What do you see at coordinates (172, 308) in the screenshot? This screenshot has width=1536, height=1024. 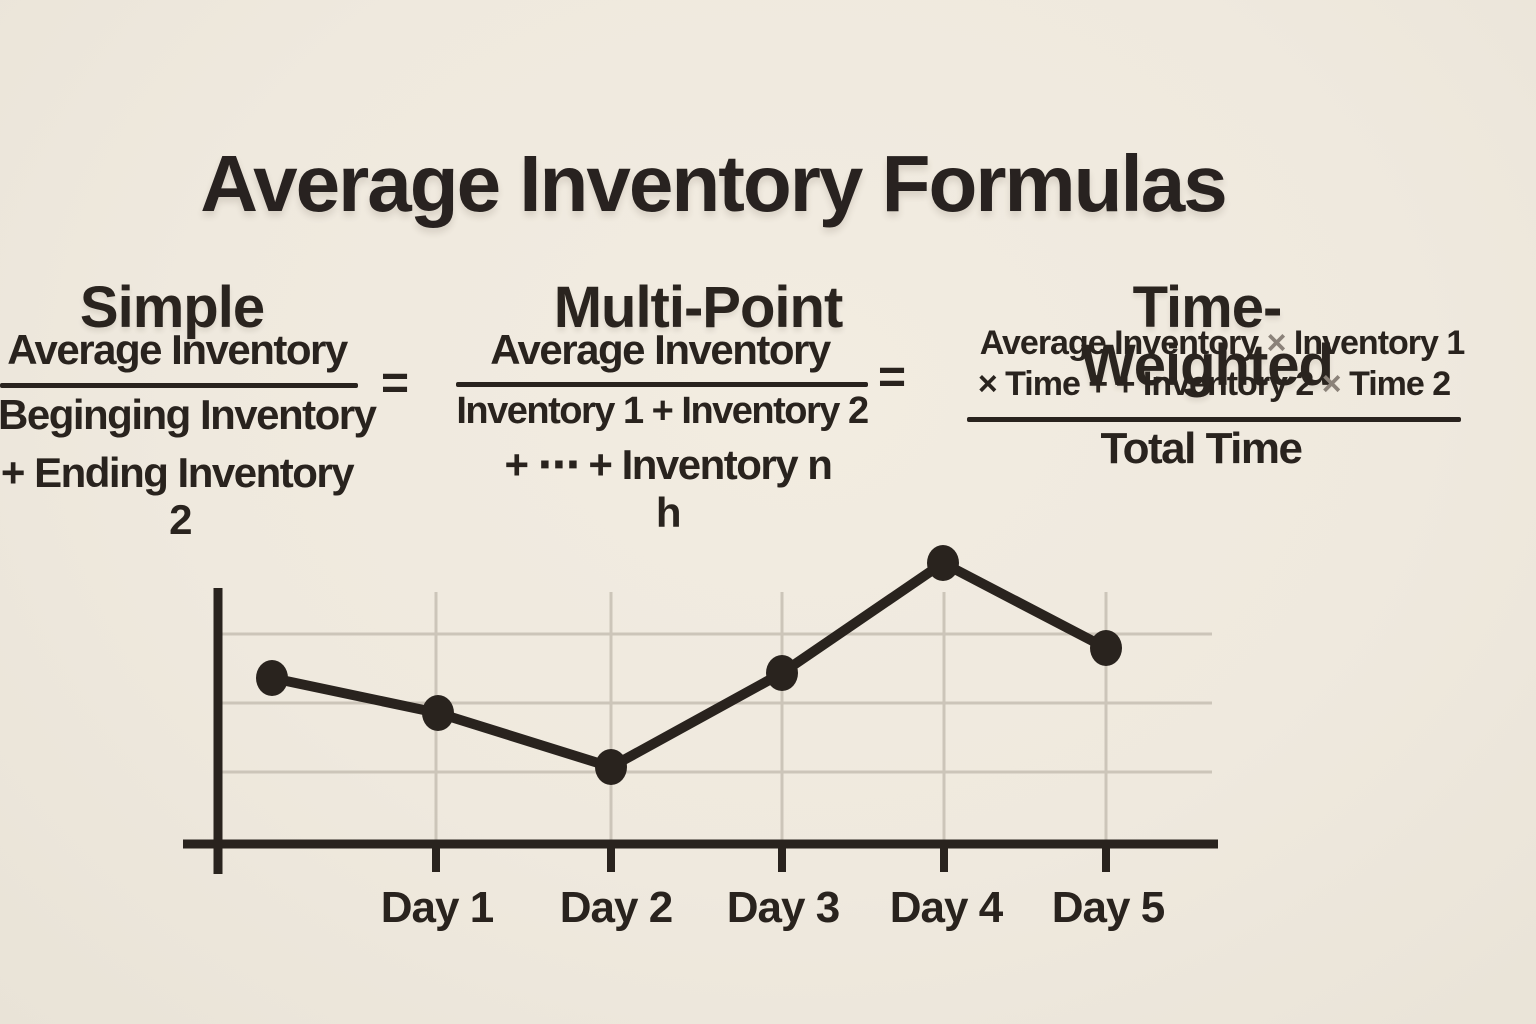 I see `formula-simple-header: Simple` at bounding box center [172, 308].